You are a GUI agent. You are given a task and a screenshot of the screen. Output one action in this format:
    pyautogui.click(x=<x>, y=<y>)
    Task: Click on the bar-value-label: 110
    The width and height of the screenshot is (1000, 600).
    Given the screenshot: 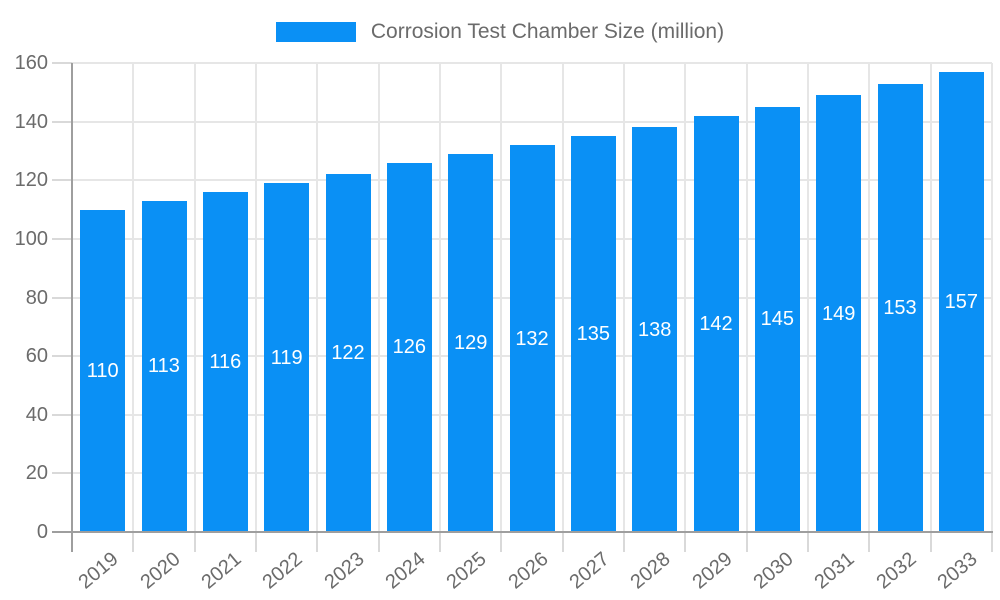 What is the action you would take?
    pyautogui.click(x=102, y=370)
    